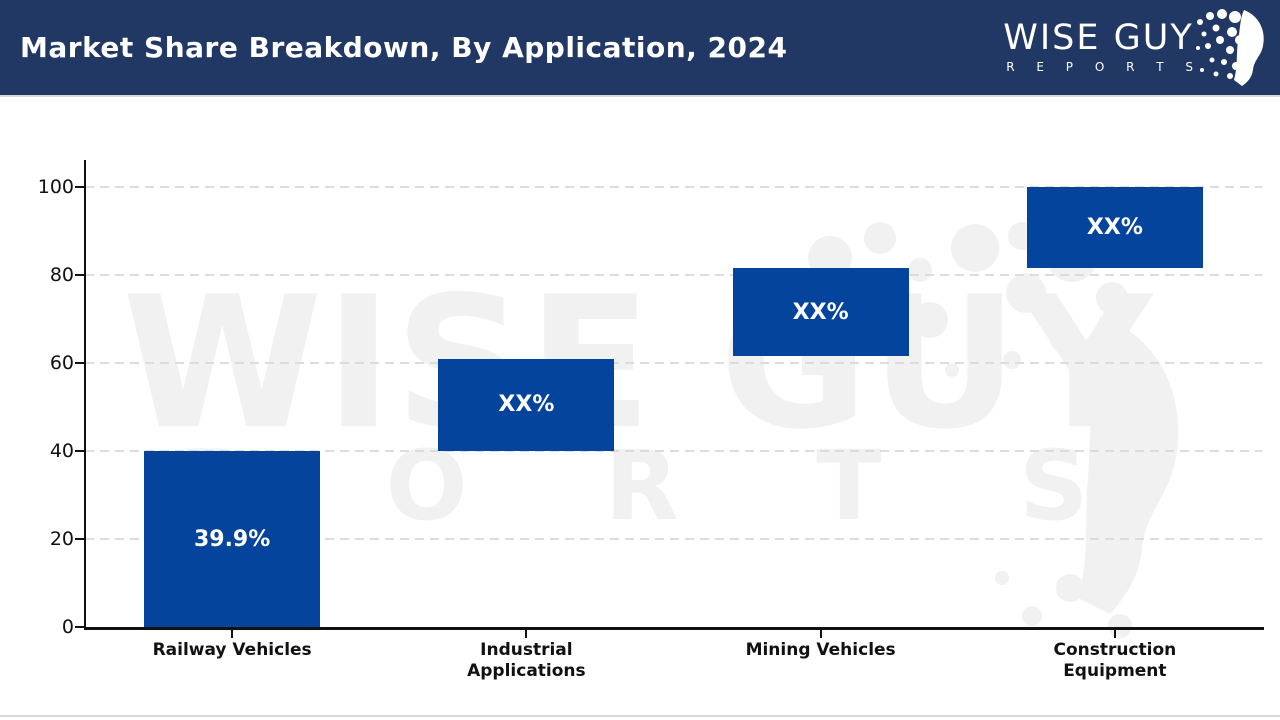 This screenshot has height=720, width=1280. I want to click on category-label: Industrial Applications, so click(526, 661).